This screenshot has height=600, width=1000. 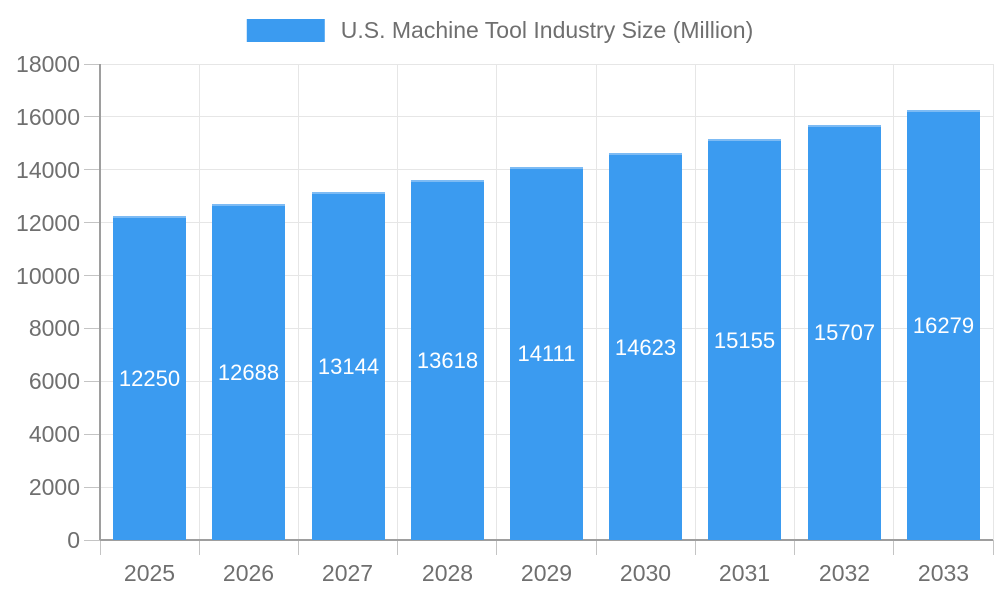 What do you see at coordinates (844, 573) in the screenshot?
I see `x-tick-label: 2032` at bounding box center [844, 573].